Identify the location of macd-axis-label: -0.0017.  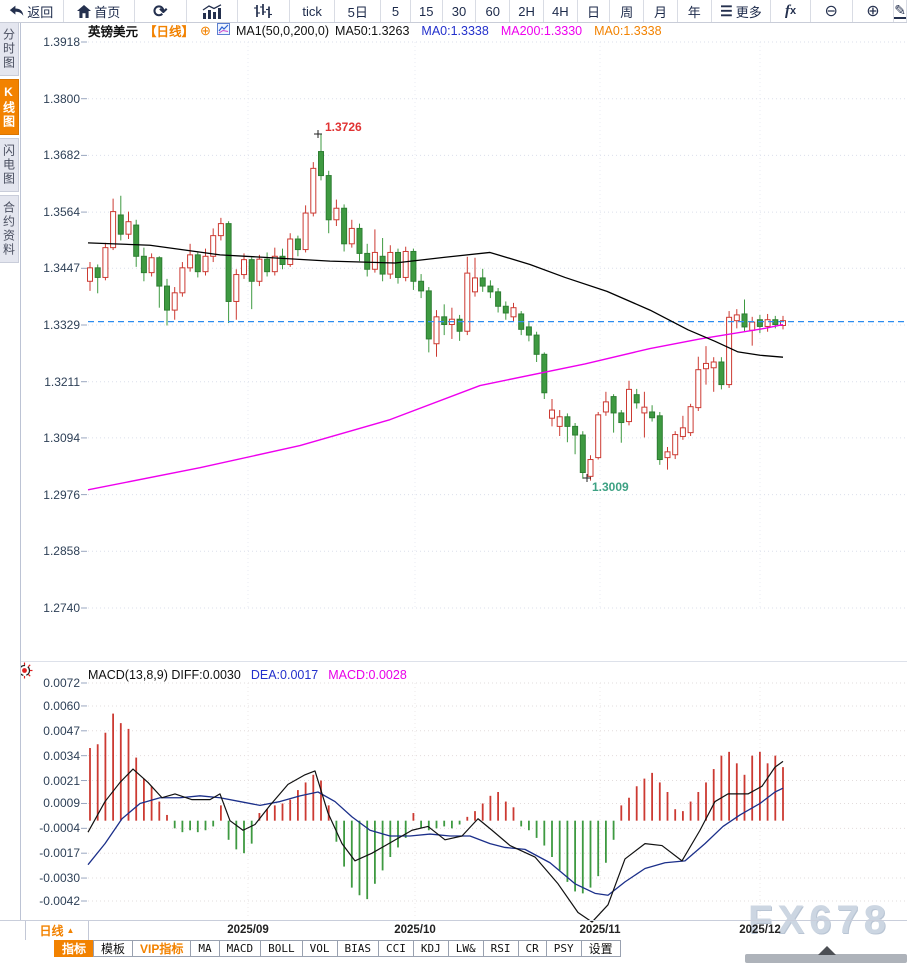
(59, 853).